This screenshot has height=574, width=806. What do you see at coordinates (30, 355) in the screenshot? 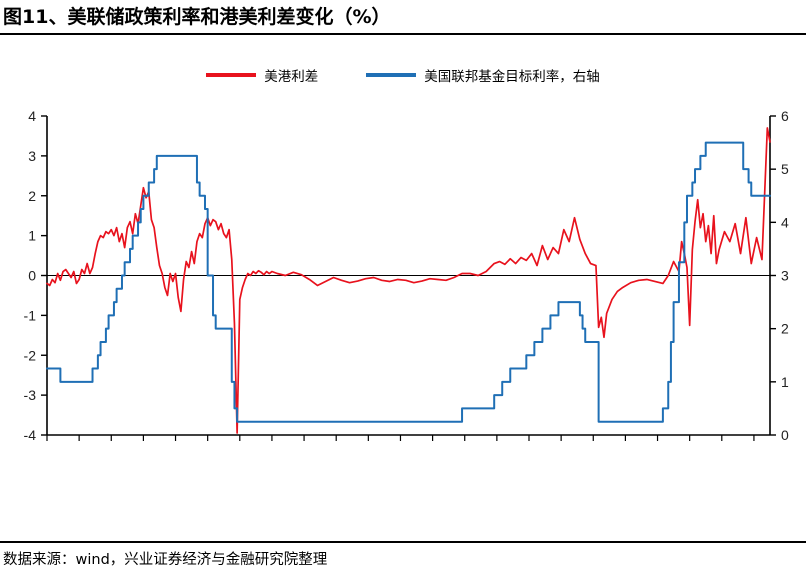
I see `svg-text: -2` at bounding box center [30, 355].